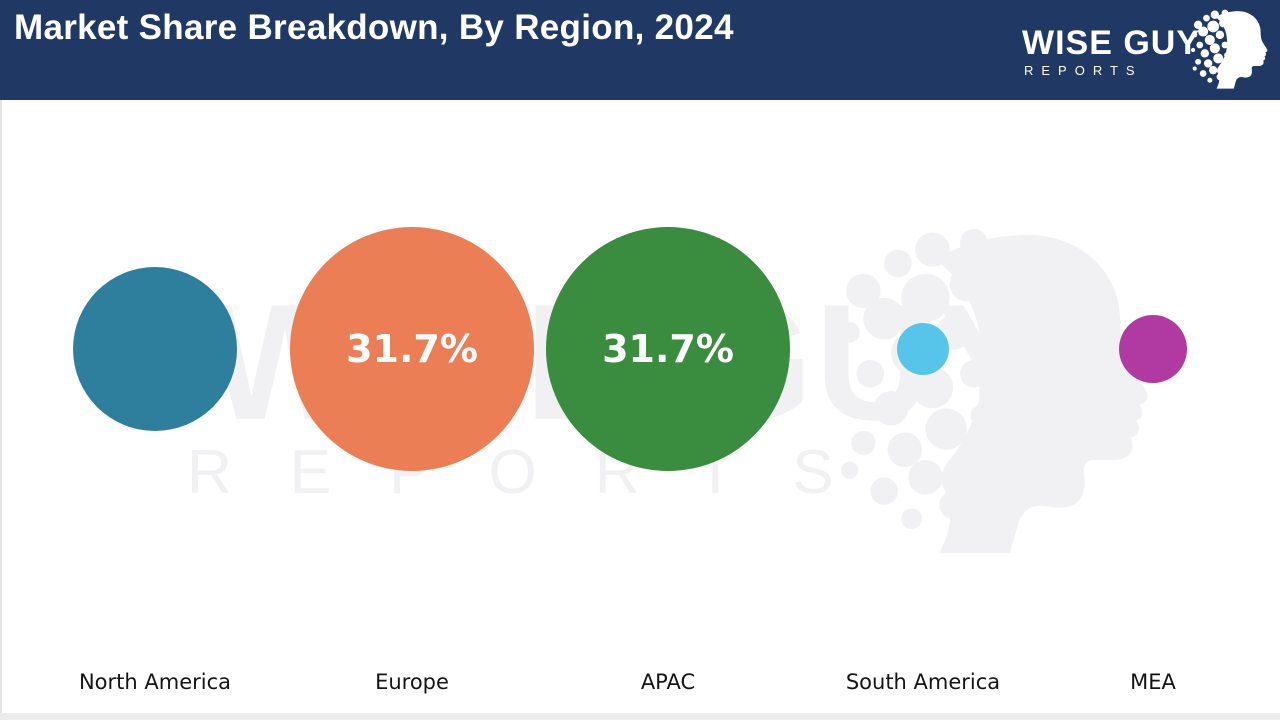  I want to click on bubble-apac: 31.7%, so click(668, 349).